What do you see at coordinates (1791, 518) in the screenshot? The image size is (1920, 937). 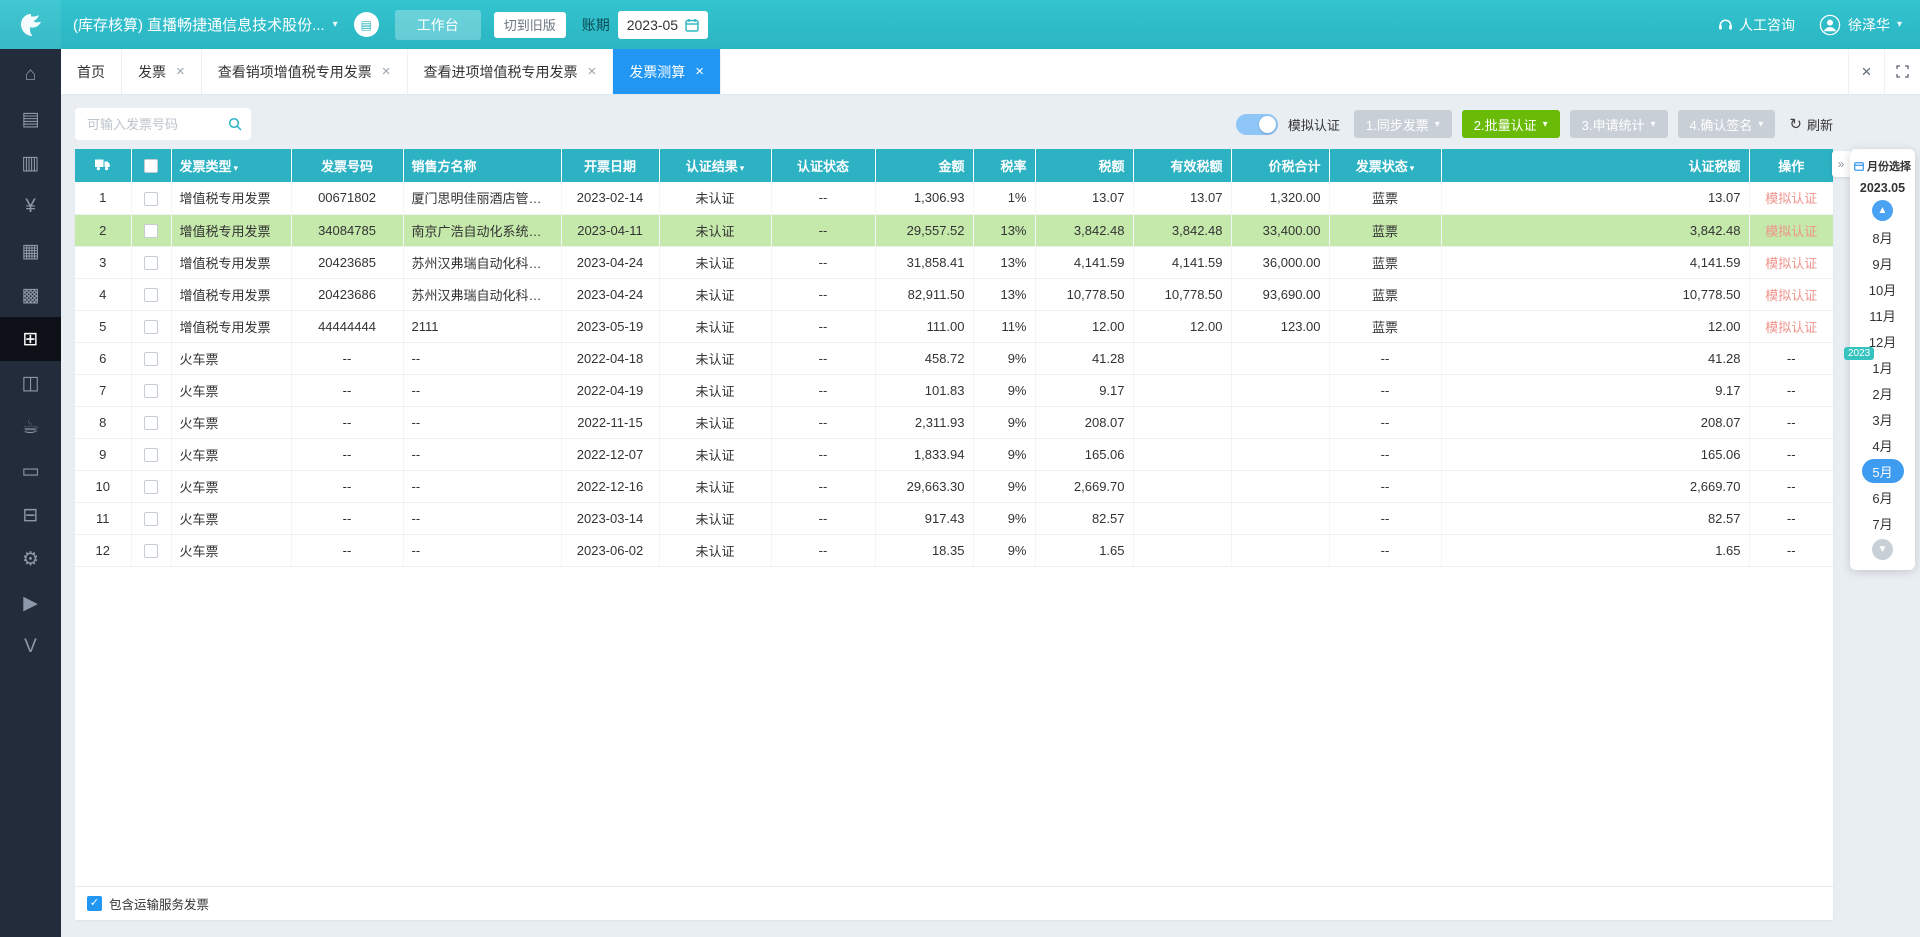 I see `cell-operation: --` at bounding box center [1791, 518].